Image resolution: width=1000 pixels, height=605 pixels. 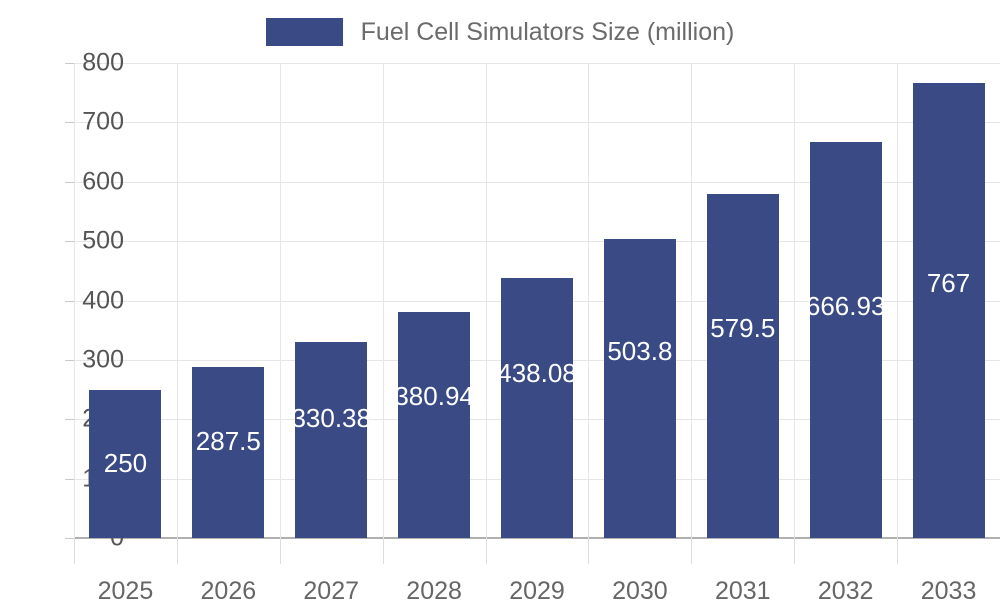 I want to click on x-tick-label-2033: 2033, so click(x=948, y=591).